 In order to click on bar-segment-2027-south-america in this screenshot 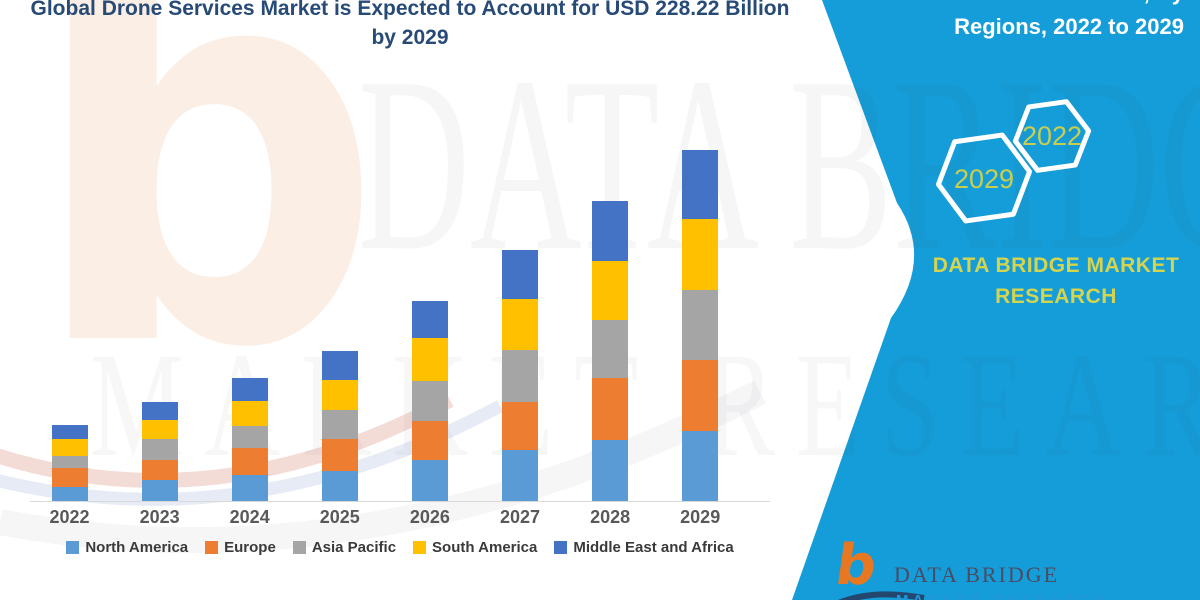, I will do `click(520, 324)`.